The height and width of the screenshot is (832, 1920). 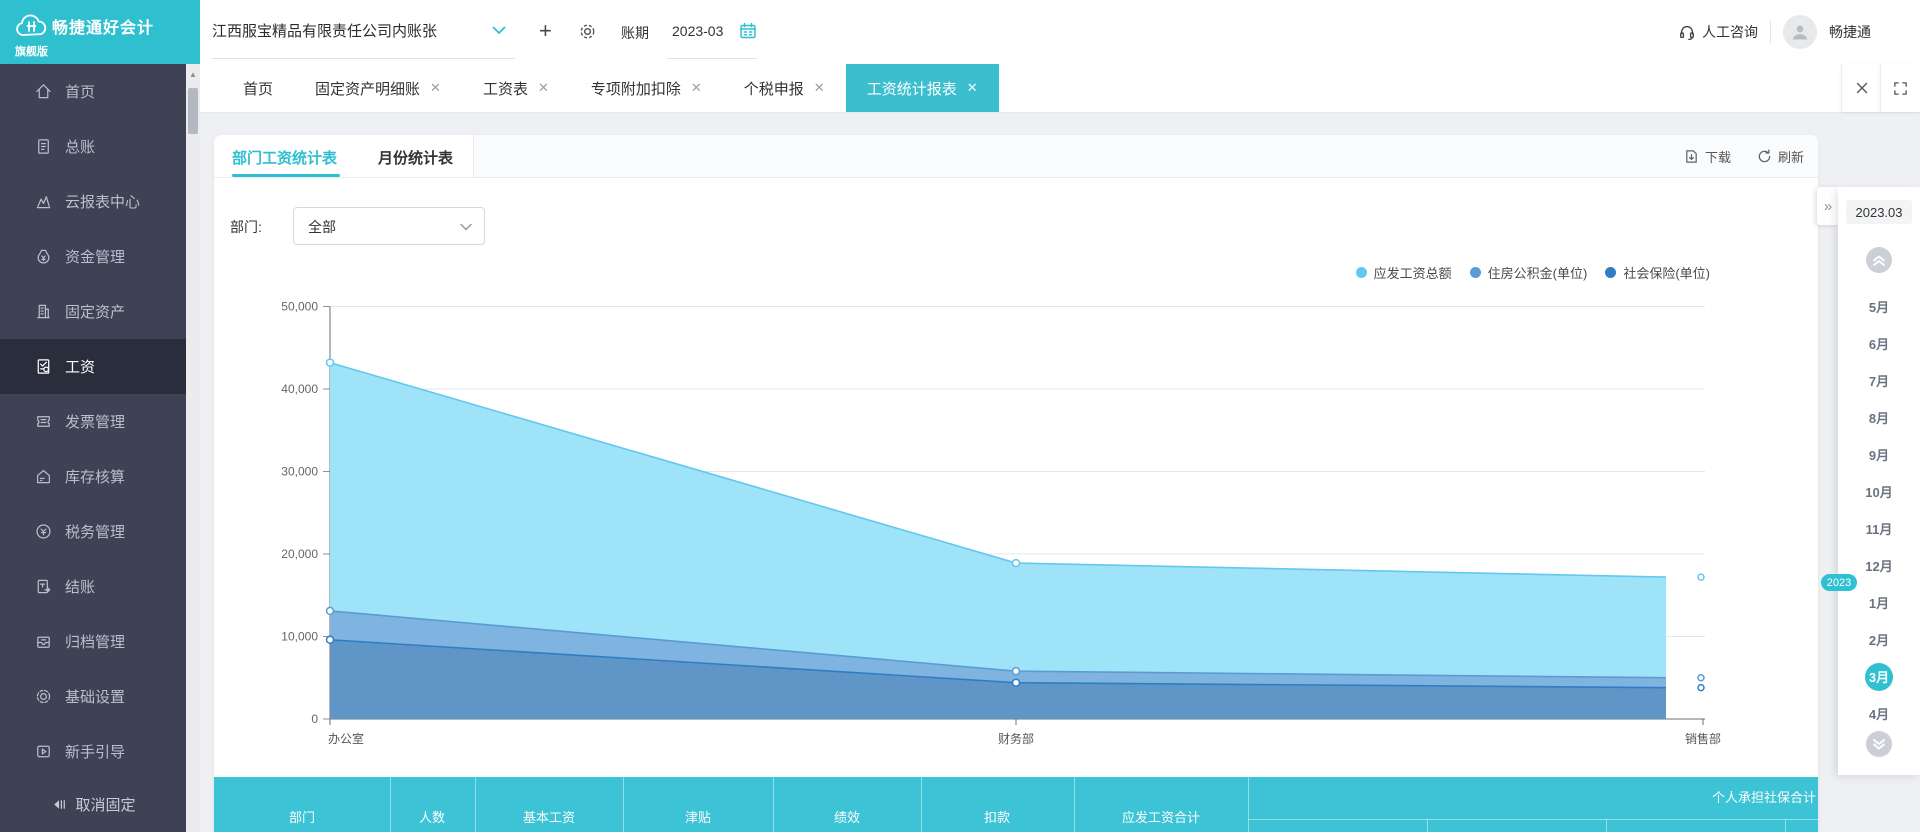 I want to click on month-item-12: 12月, so click(x=1879, y=565).